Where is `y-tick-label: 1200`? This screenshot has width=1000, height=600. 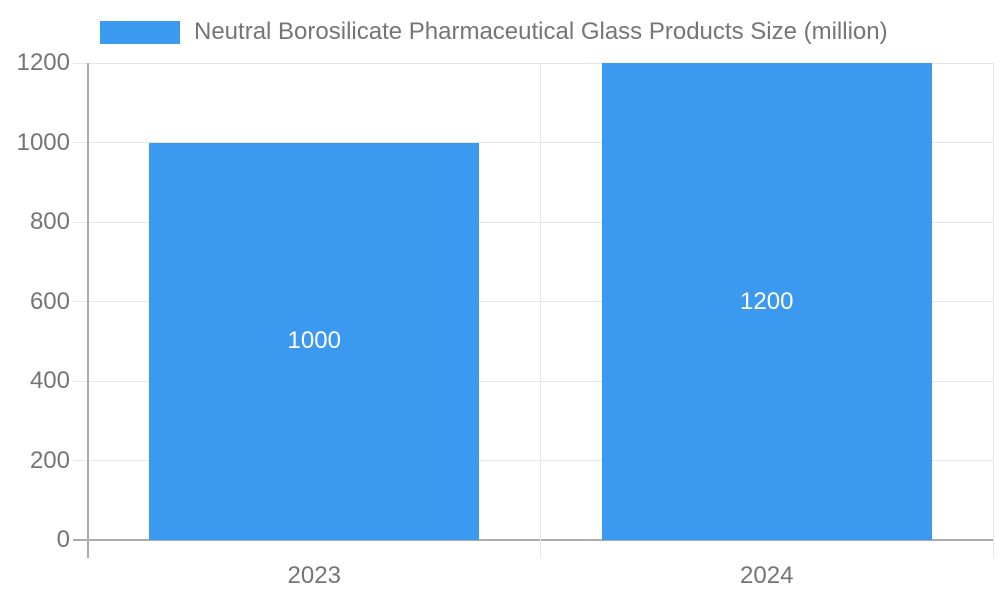
y-tick-label: 1200 is located at coordinates (43, 63).